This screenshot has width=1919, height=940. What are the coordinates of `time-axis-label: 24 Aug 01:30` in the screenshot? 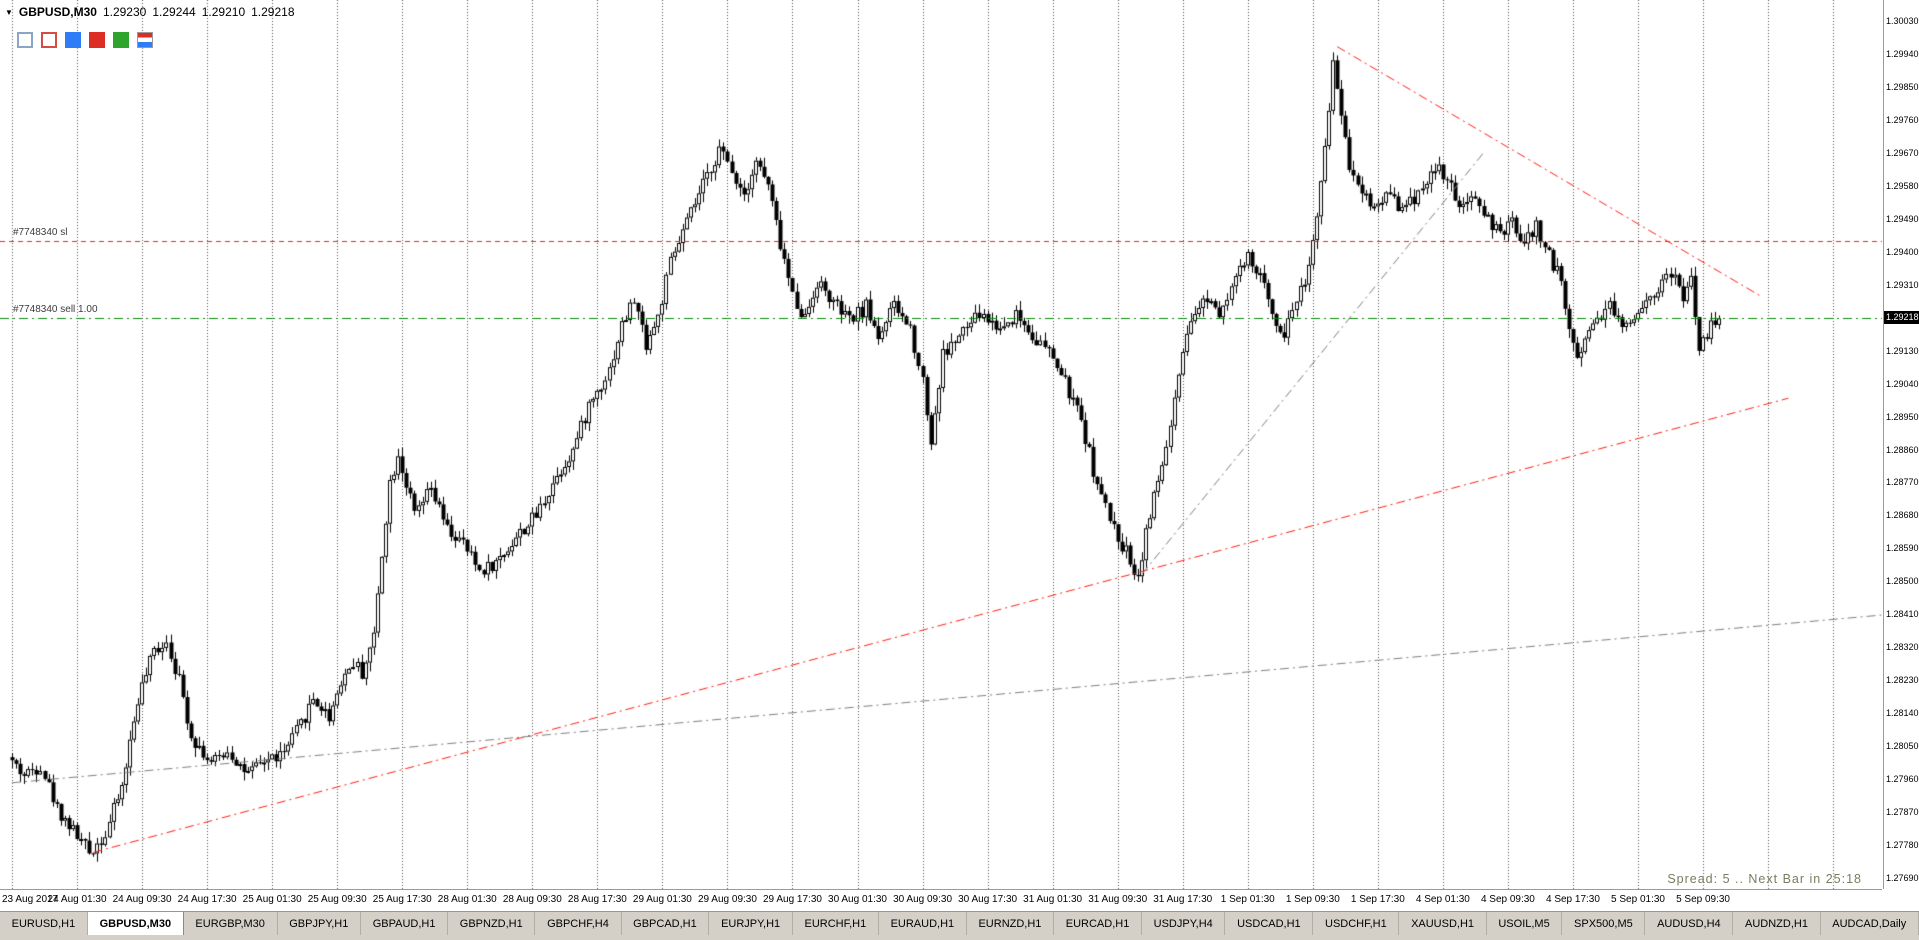 It's located at (77, 899).